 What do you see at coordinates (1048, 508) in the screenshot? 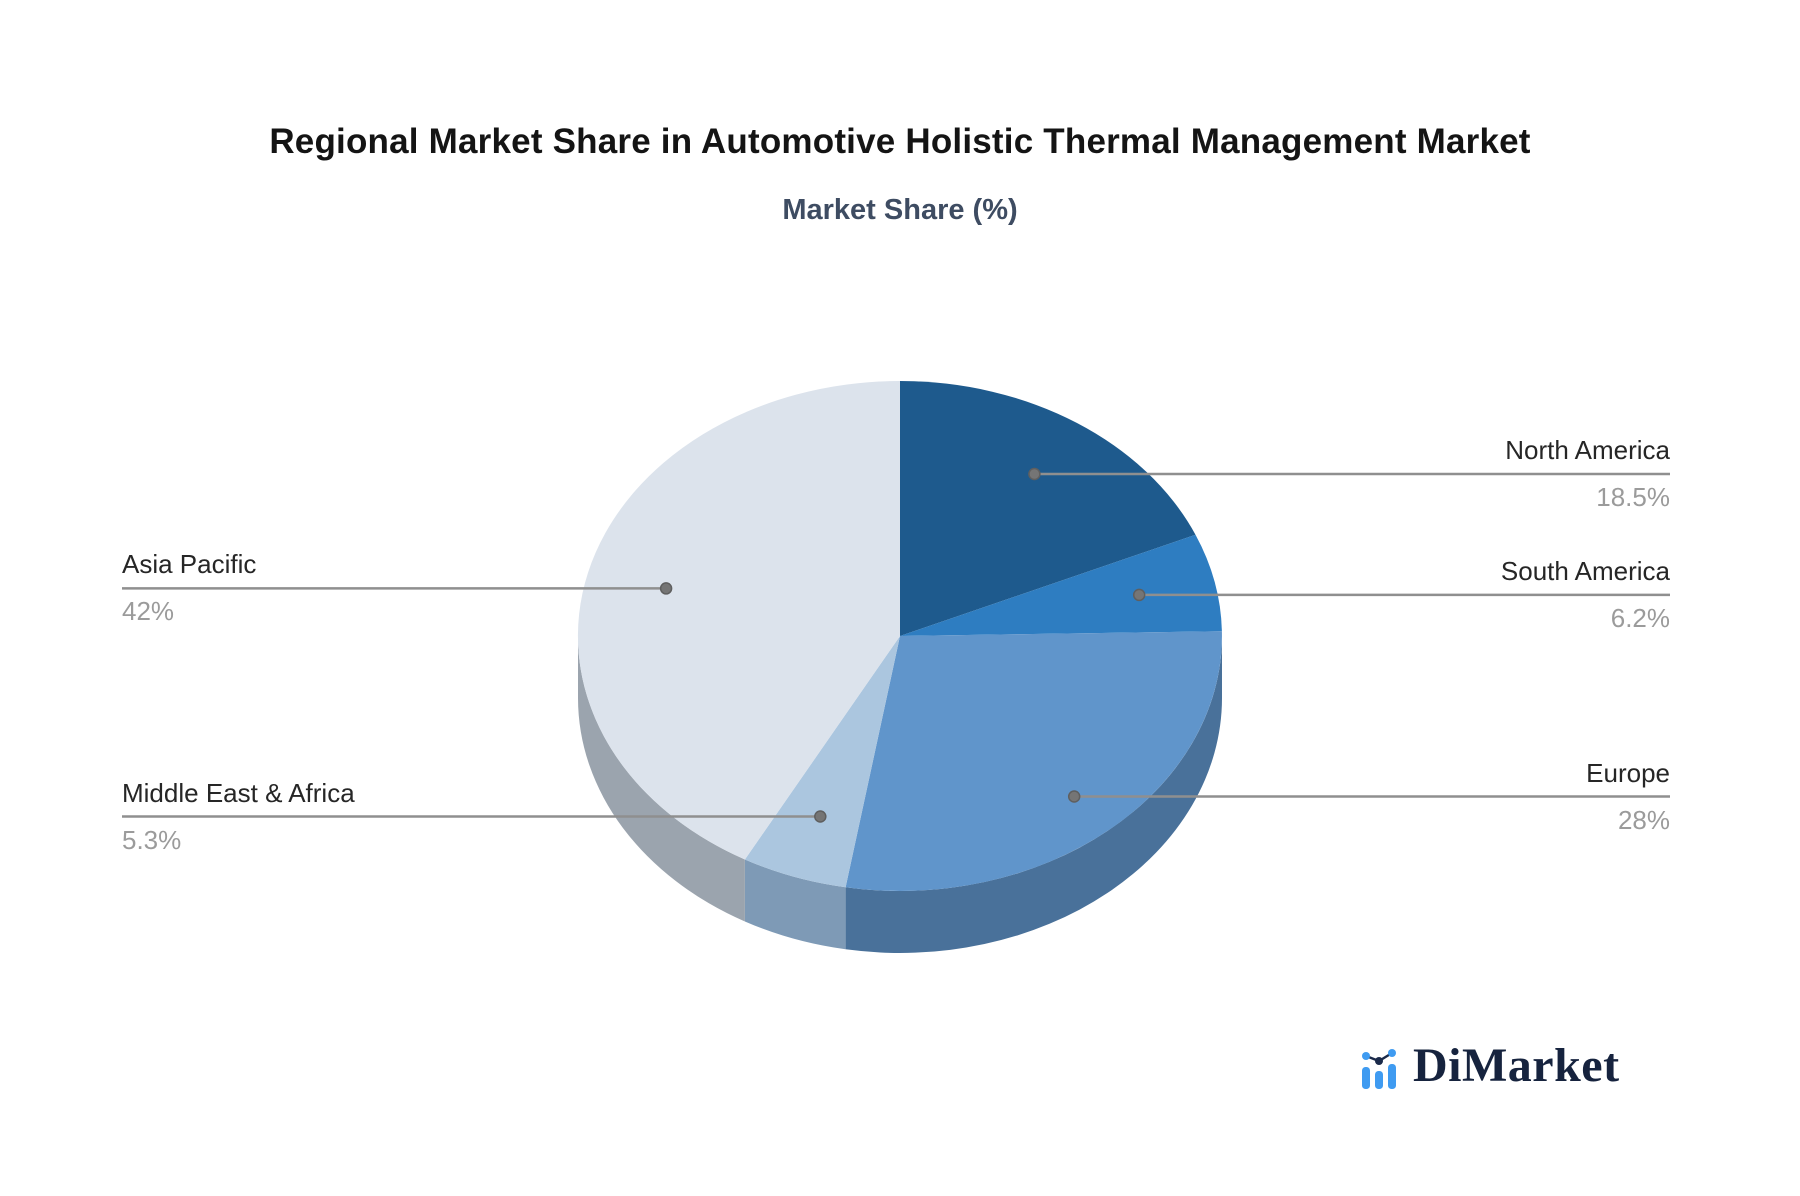
I see `slice-North America` at bounding box center [1048, 508].